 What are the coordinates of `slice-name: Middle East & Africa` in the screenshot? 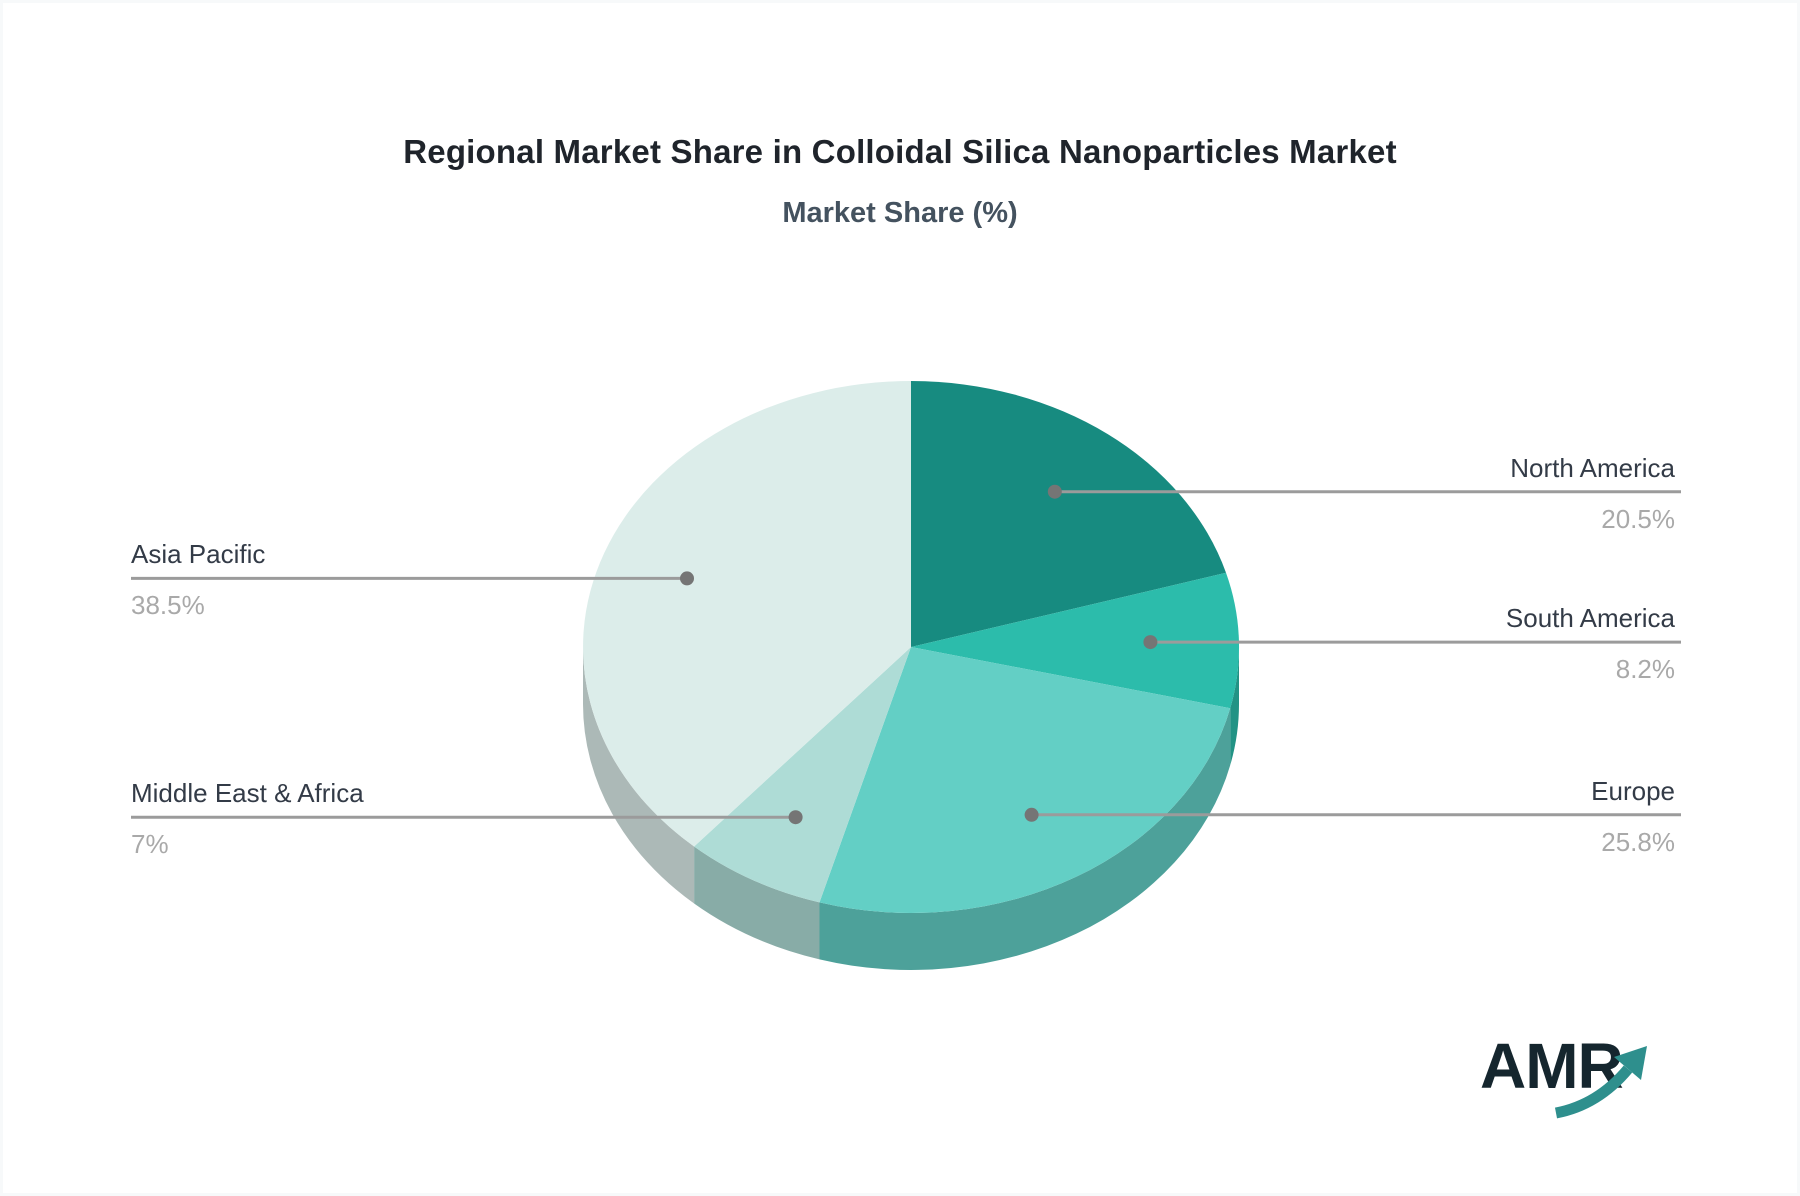 It's located at (247, 793).